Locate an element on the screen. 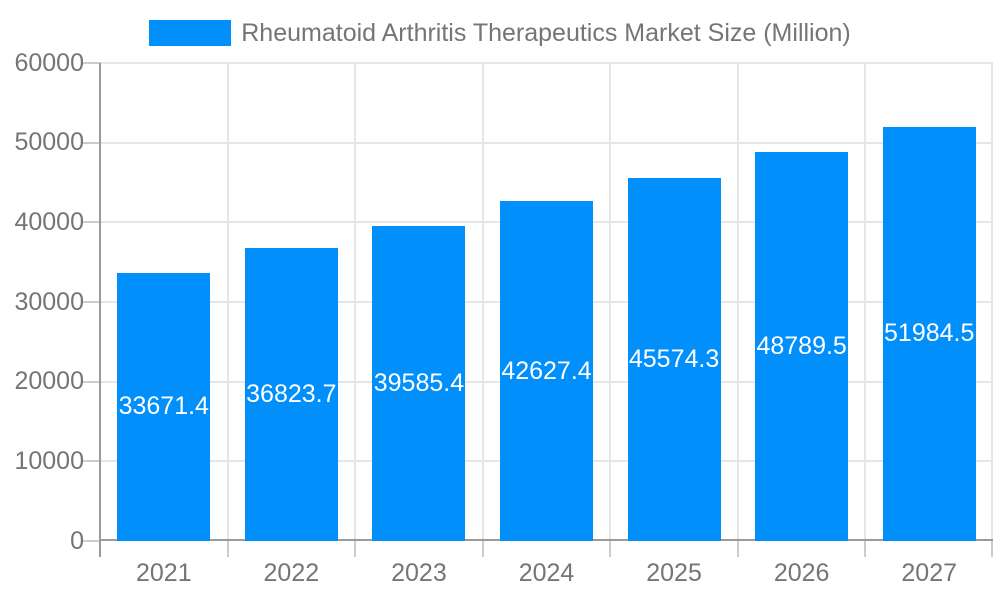 Image resolution: width=1000 pixels, height=600 pixels. bar: 51984.5 is located at coordinates (929, 333).